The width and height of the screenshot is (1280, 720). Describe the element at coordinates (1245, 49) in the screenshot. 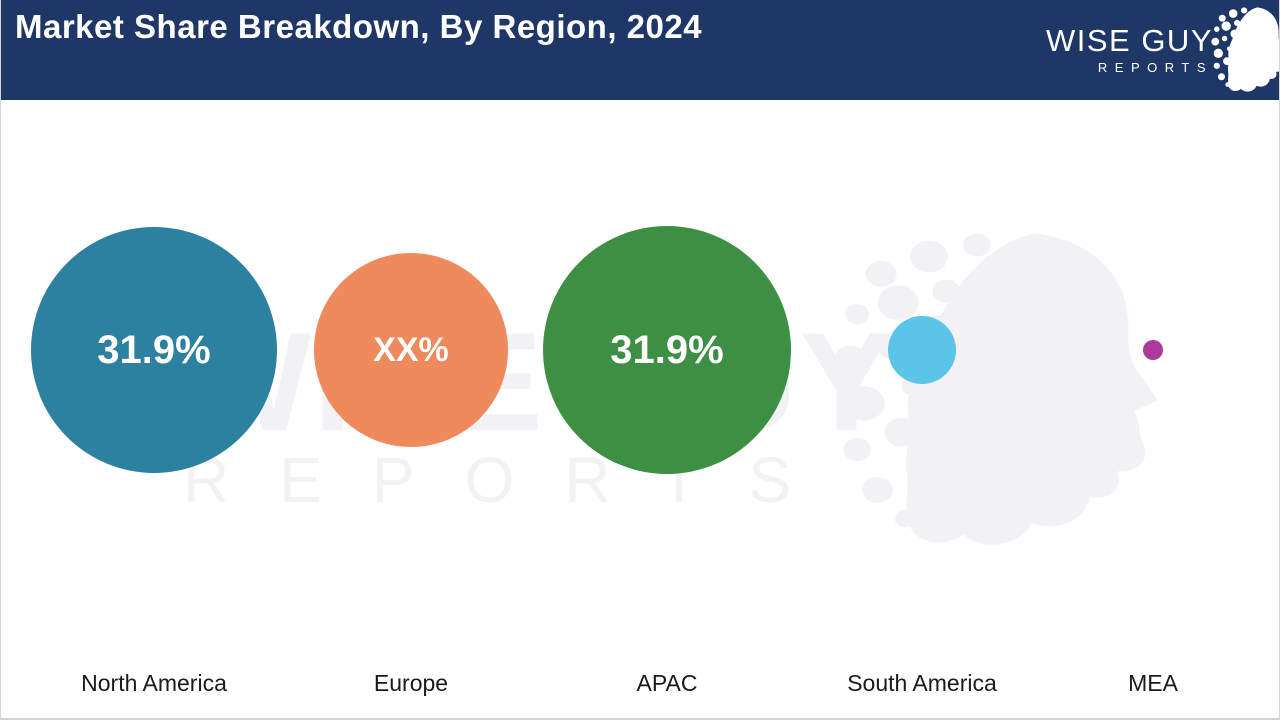

I see `head-profile-icon` at that location.